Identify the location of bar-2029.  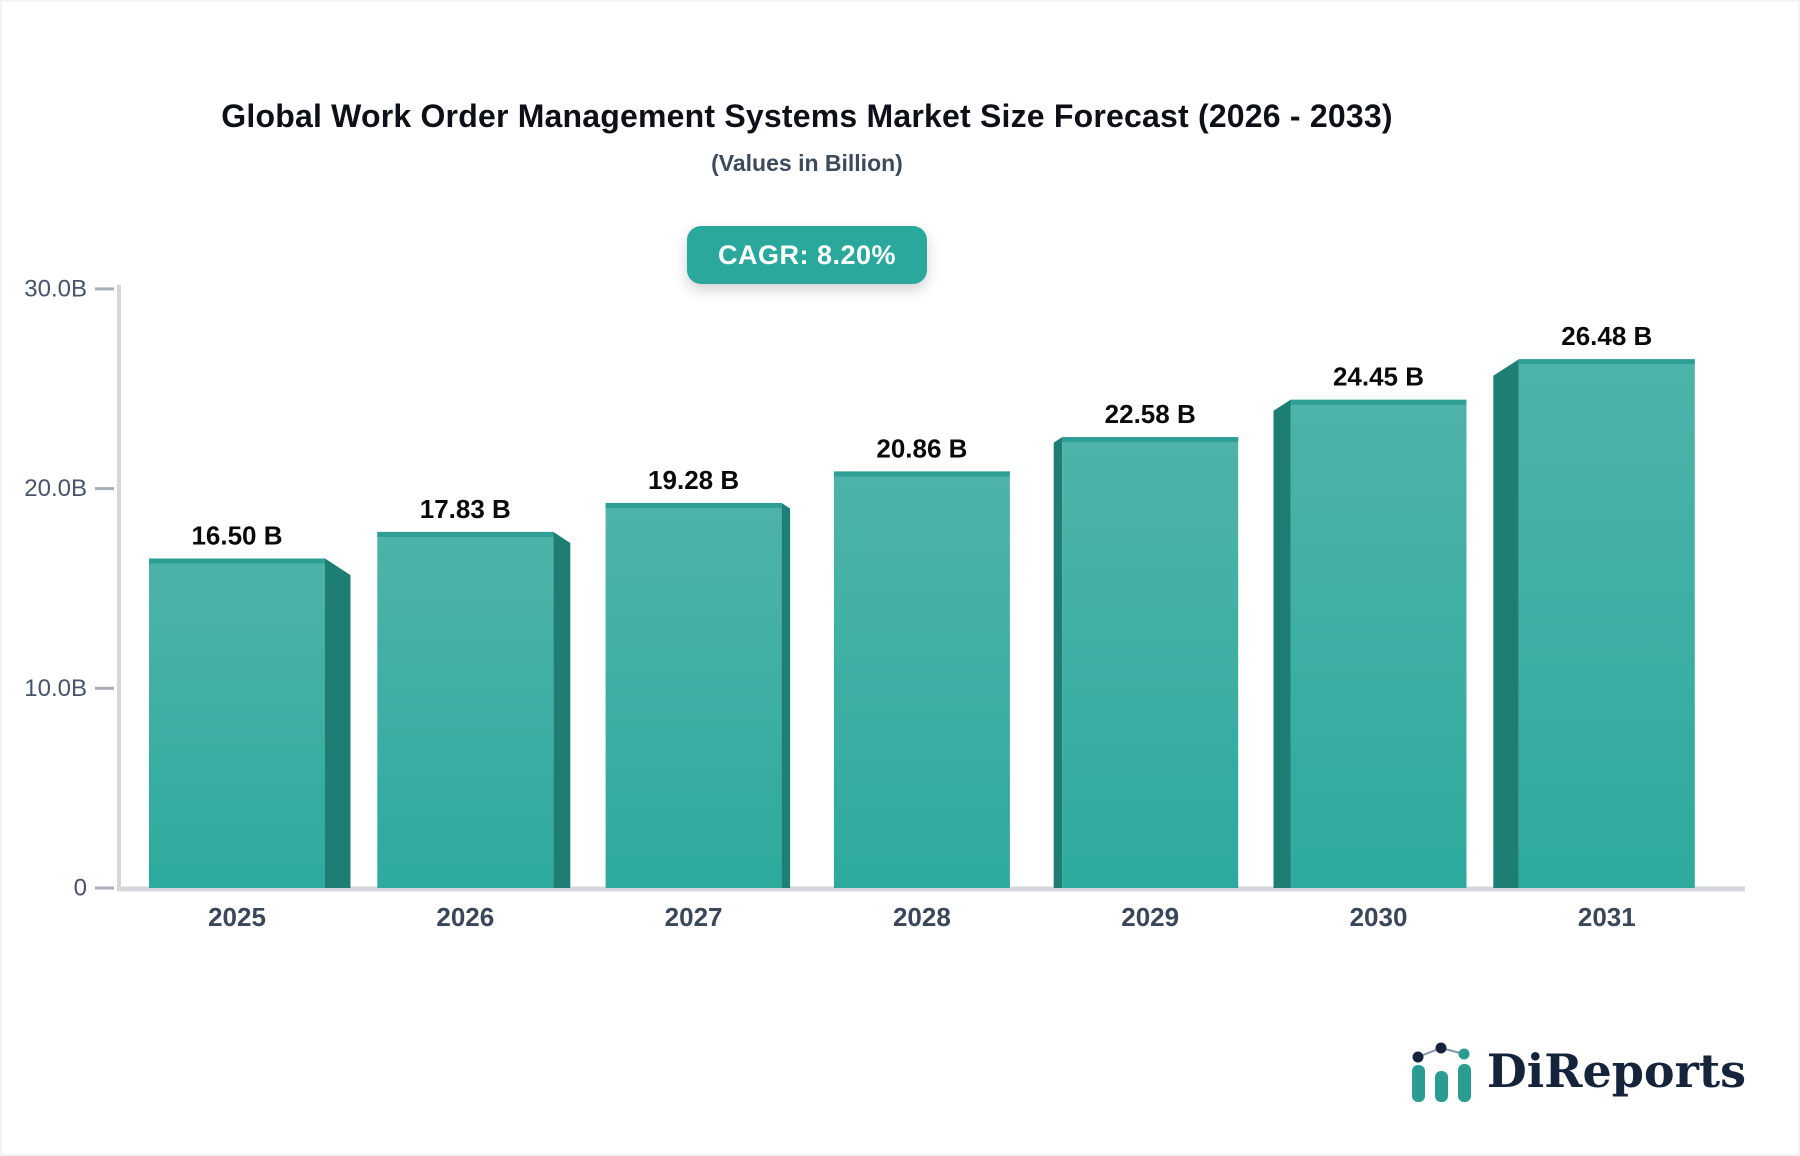
(1150, 662).